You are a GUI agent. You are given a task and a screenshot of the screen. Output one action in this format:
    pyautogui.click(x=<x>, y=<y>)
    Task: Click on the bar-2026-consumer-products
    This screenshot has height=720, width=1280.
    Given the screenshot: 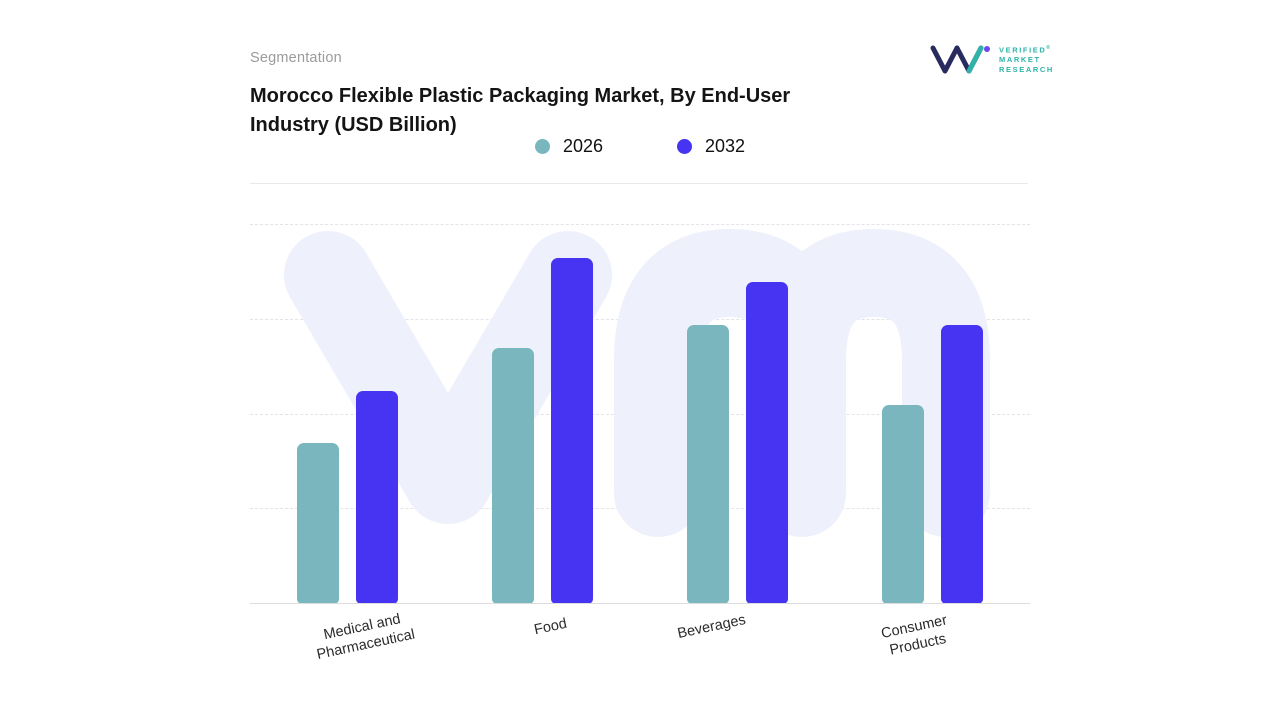 What is the action you would take?
    pyautogui.click(x=903, y=504)
    